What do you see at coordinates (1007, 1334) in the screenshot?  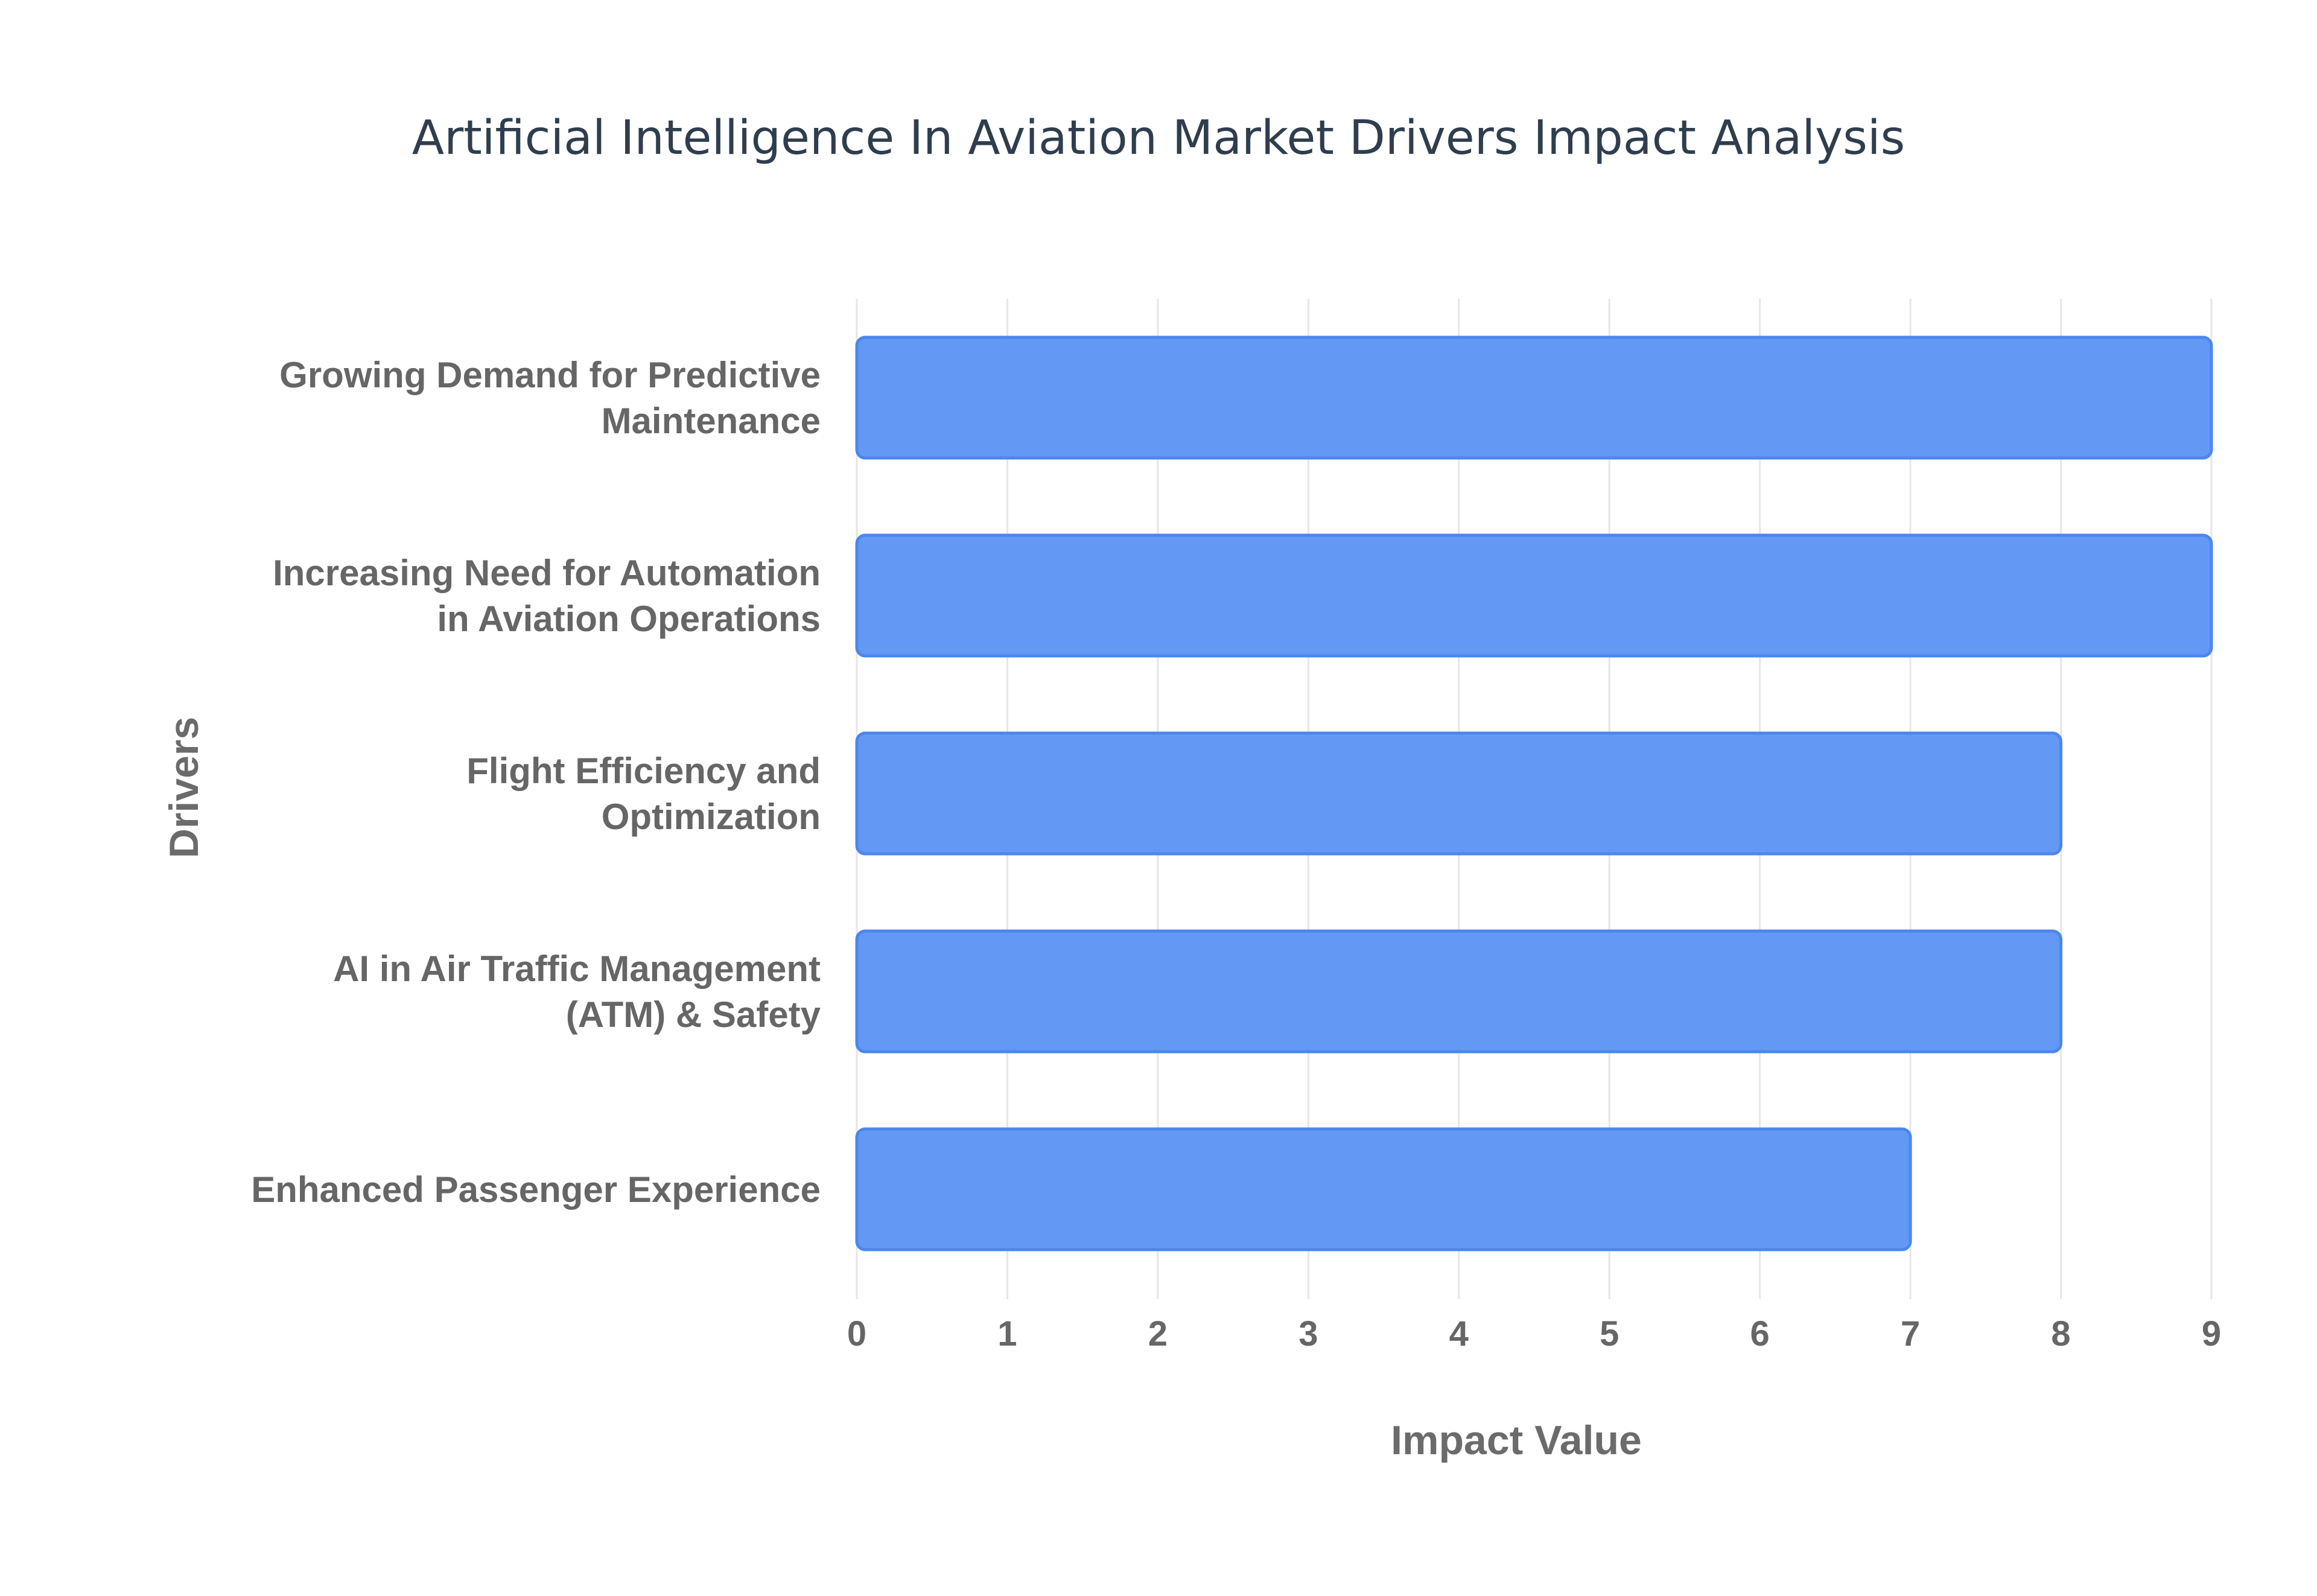 I see `x-tick-label: 1` at bounding box center [1007, 1334].